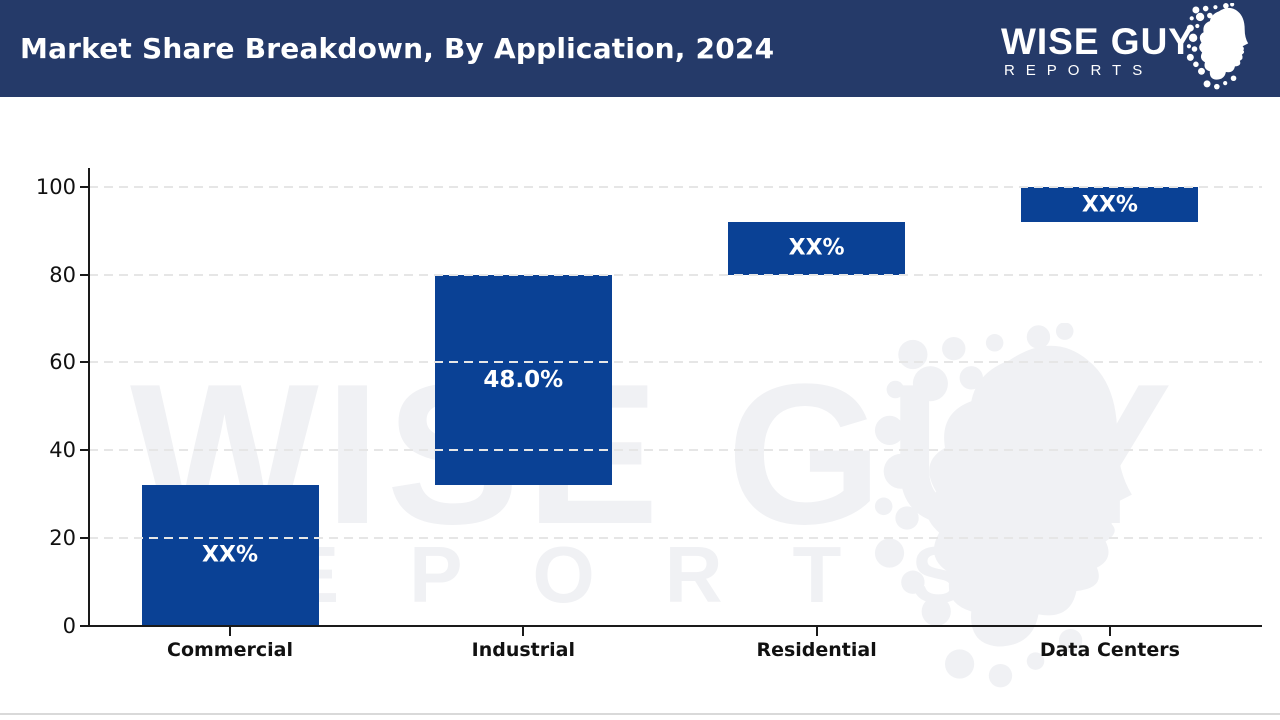 The height and width of the screenshot is (720, 1280). I want to click on bottom-divider, so click(640, 714).